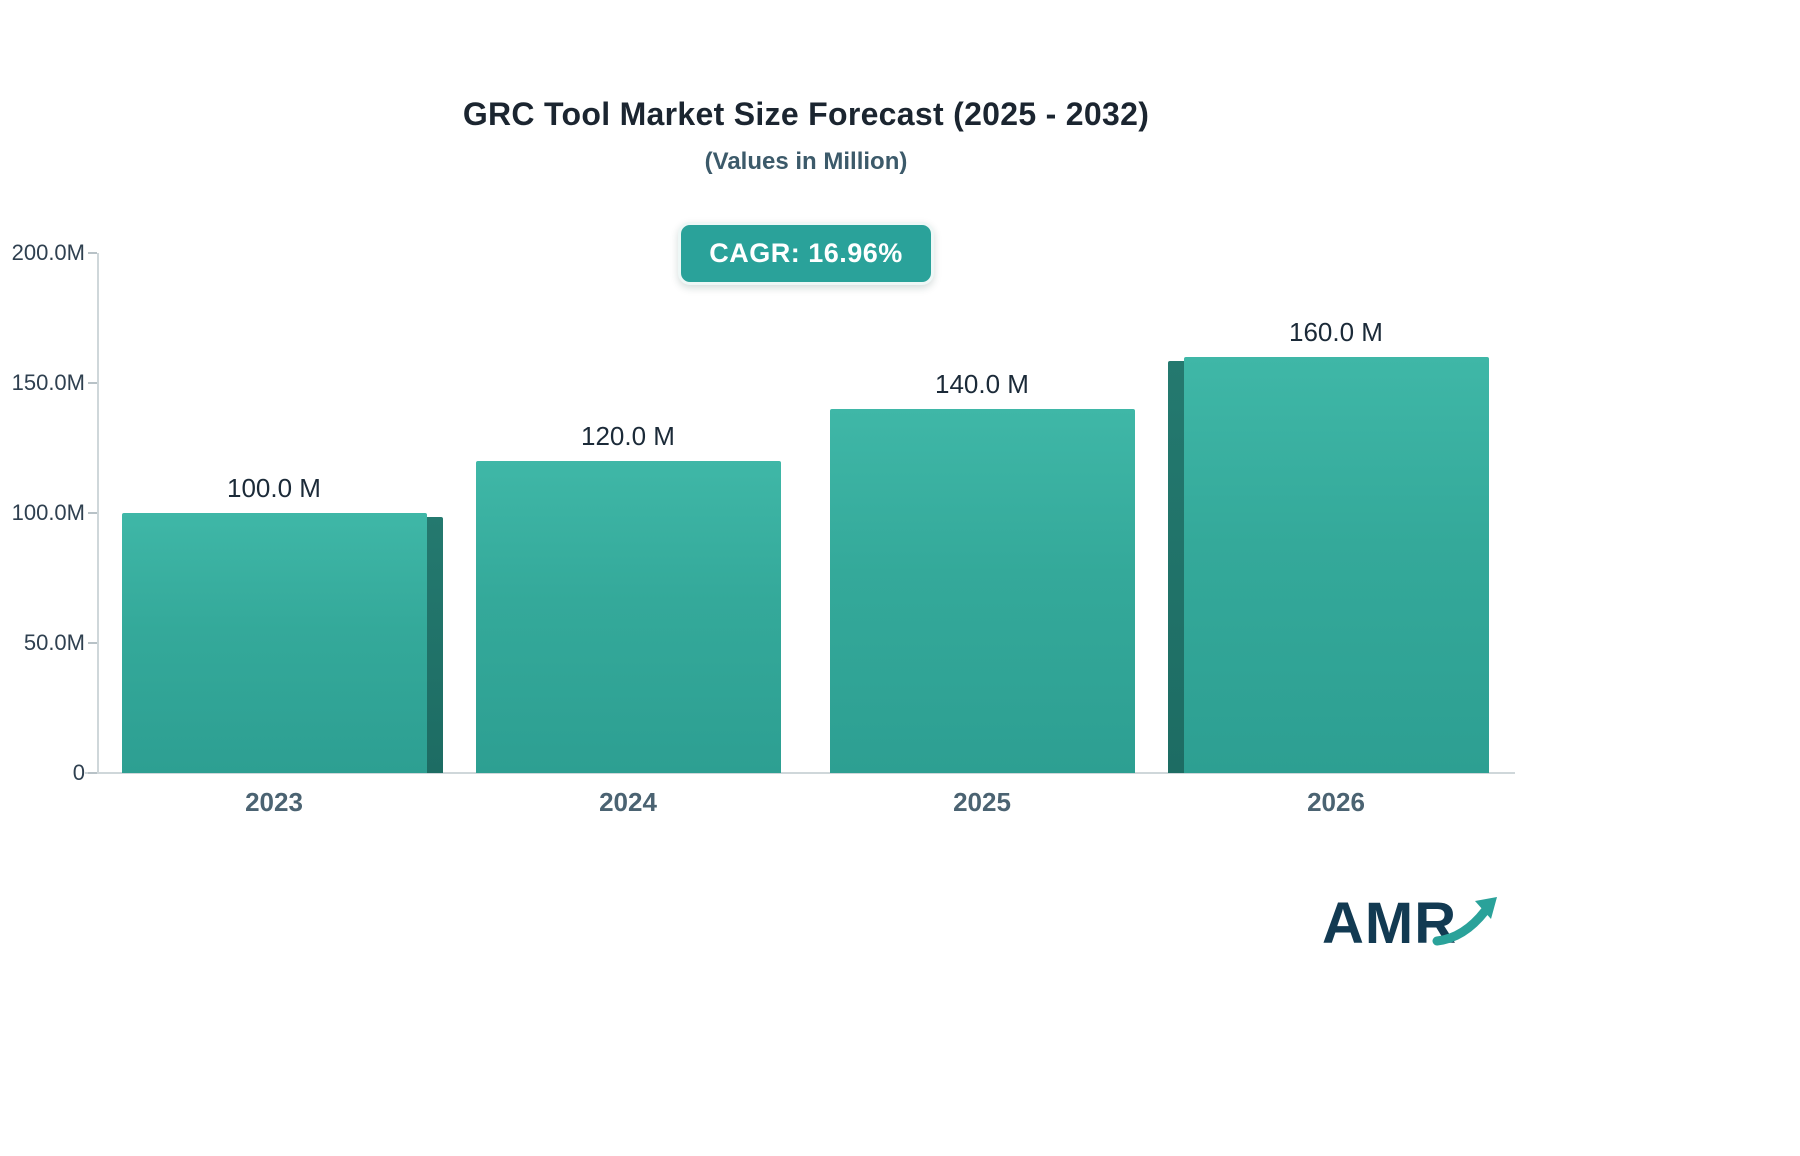 Image resolution: width=1800 pixels, height=1156 pixels. What do you see at coordinates (274, 643) in the screenshot?
I see `bar-2023` at bounding box center [274, 643].